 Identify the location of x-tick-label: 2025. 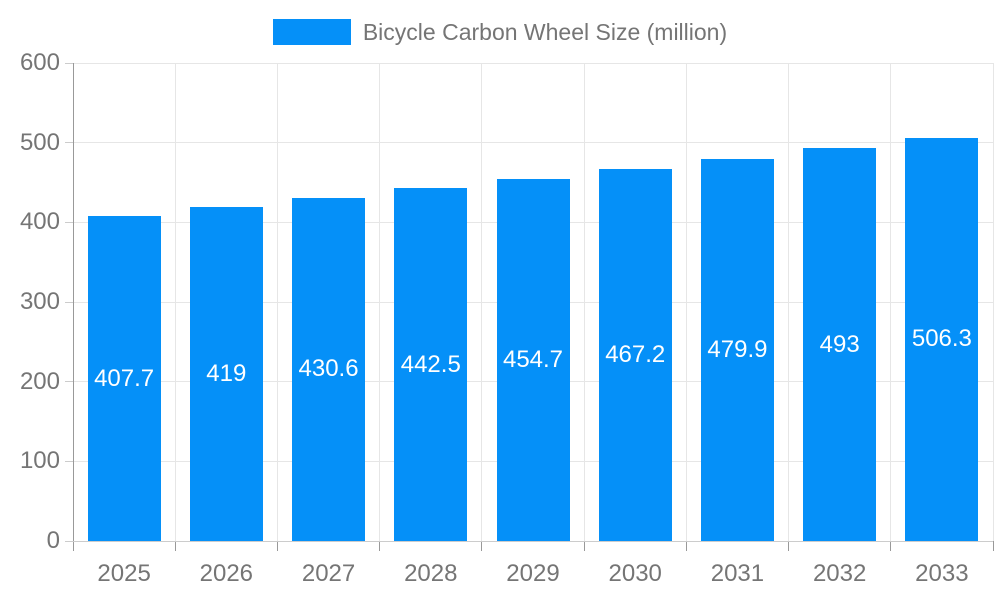
(124, 573).